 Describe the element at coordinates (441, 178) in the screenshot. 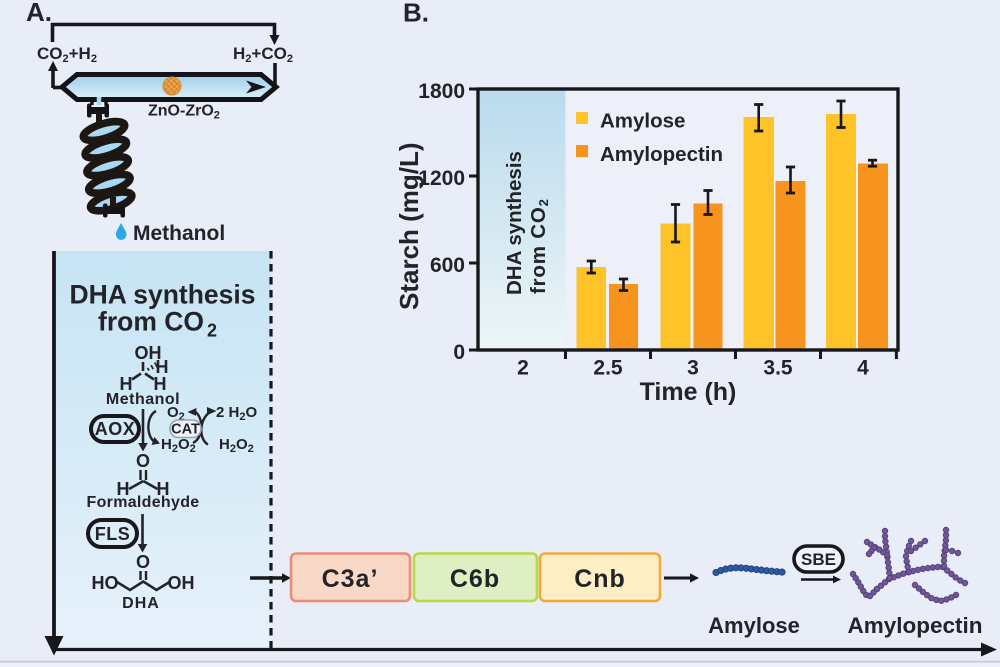

I see `svg-text: 1200` at that location.